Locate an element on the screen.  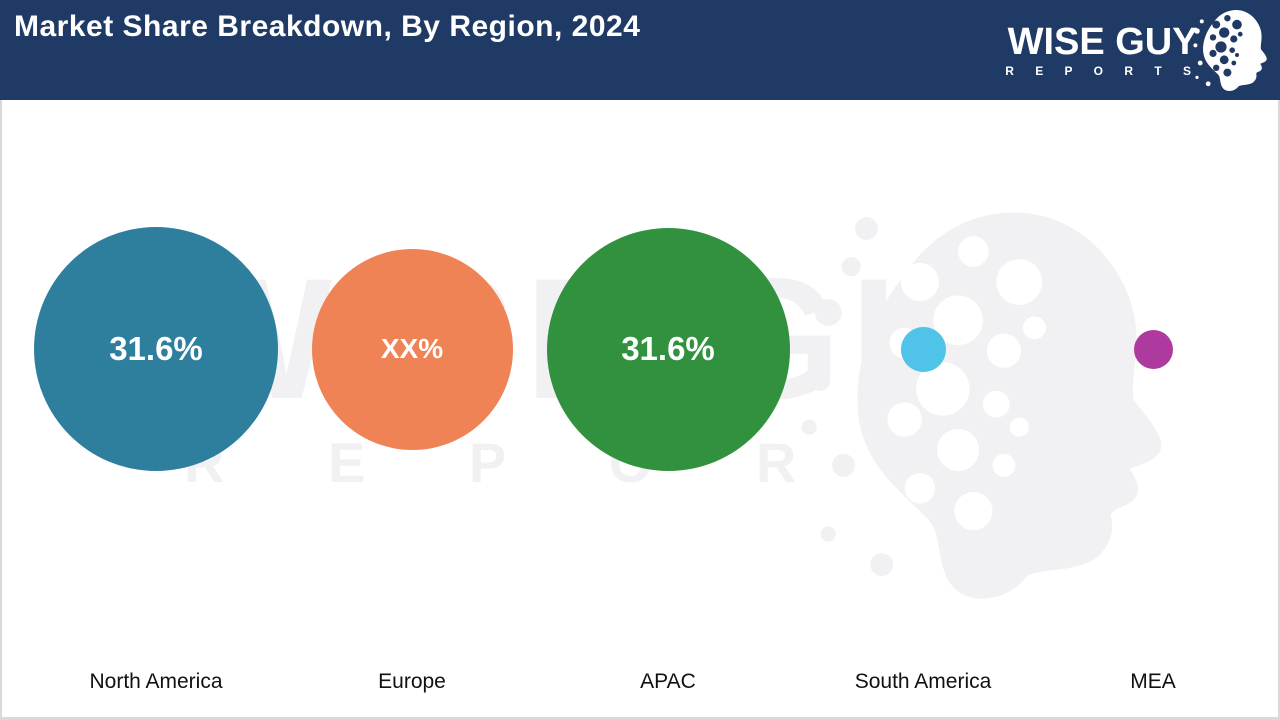
region-label-north-america: North America is located at coordinates (156, 681).